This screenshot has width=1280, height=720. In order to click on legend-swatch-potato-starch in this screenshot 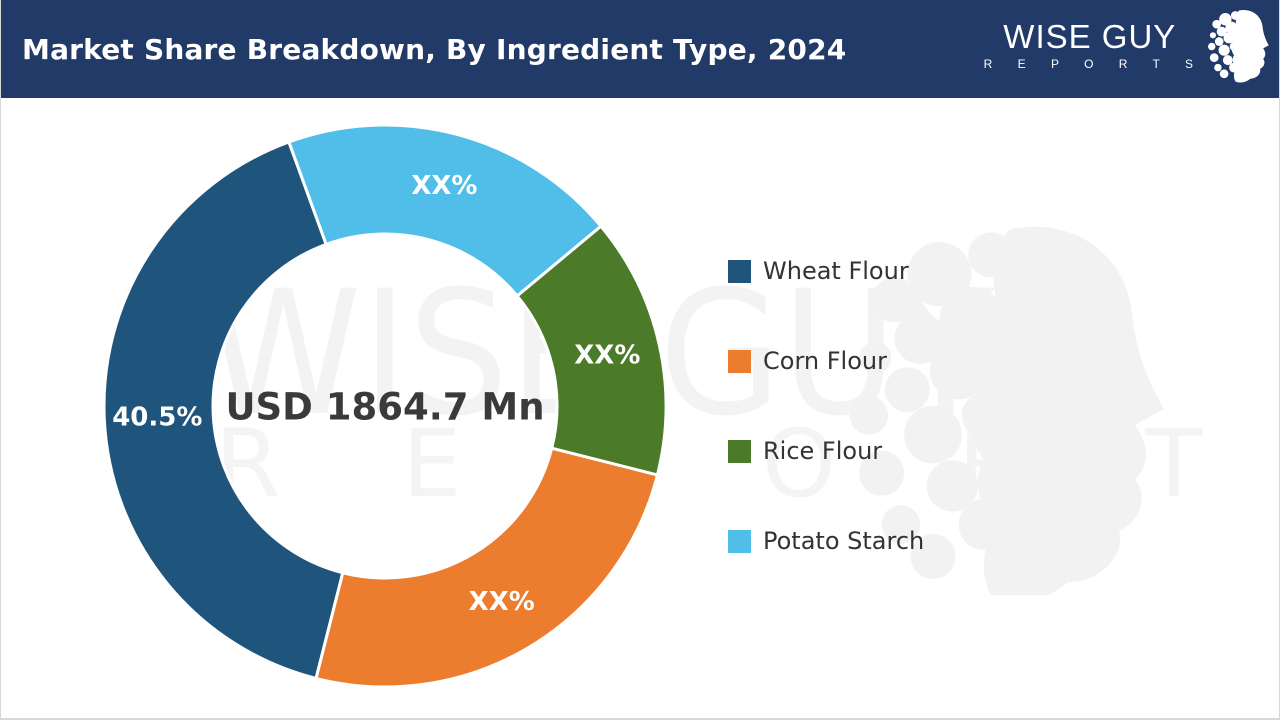, I will do `click(739, 541)`.